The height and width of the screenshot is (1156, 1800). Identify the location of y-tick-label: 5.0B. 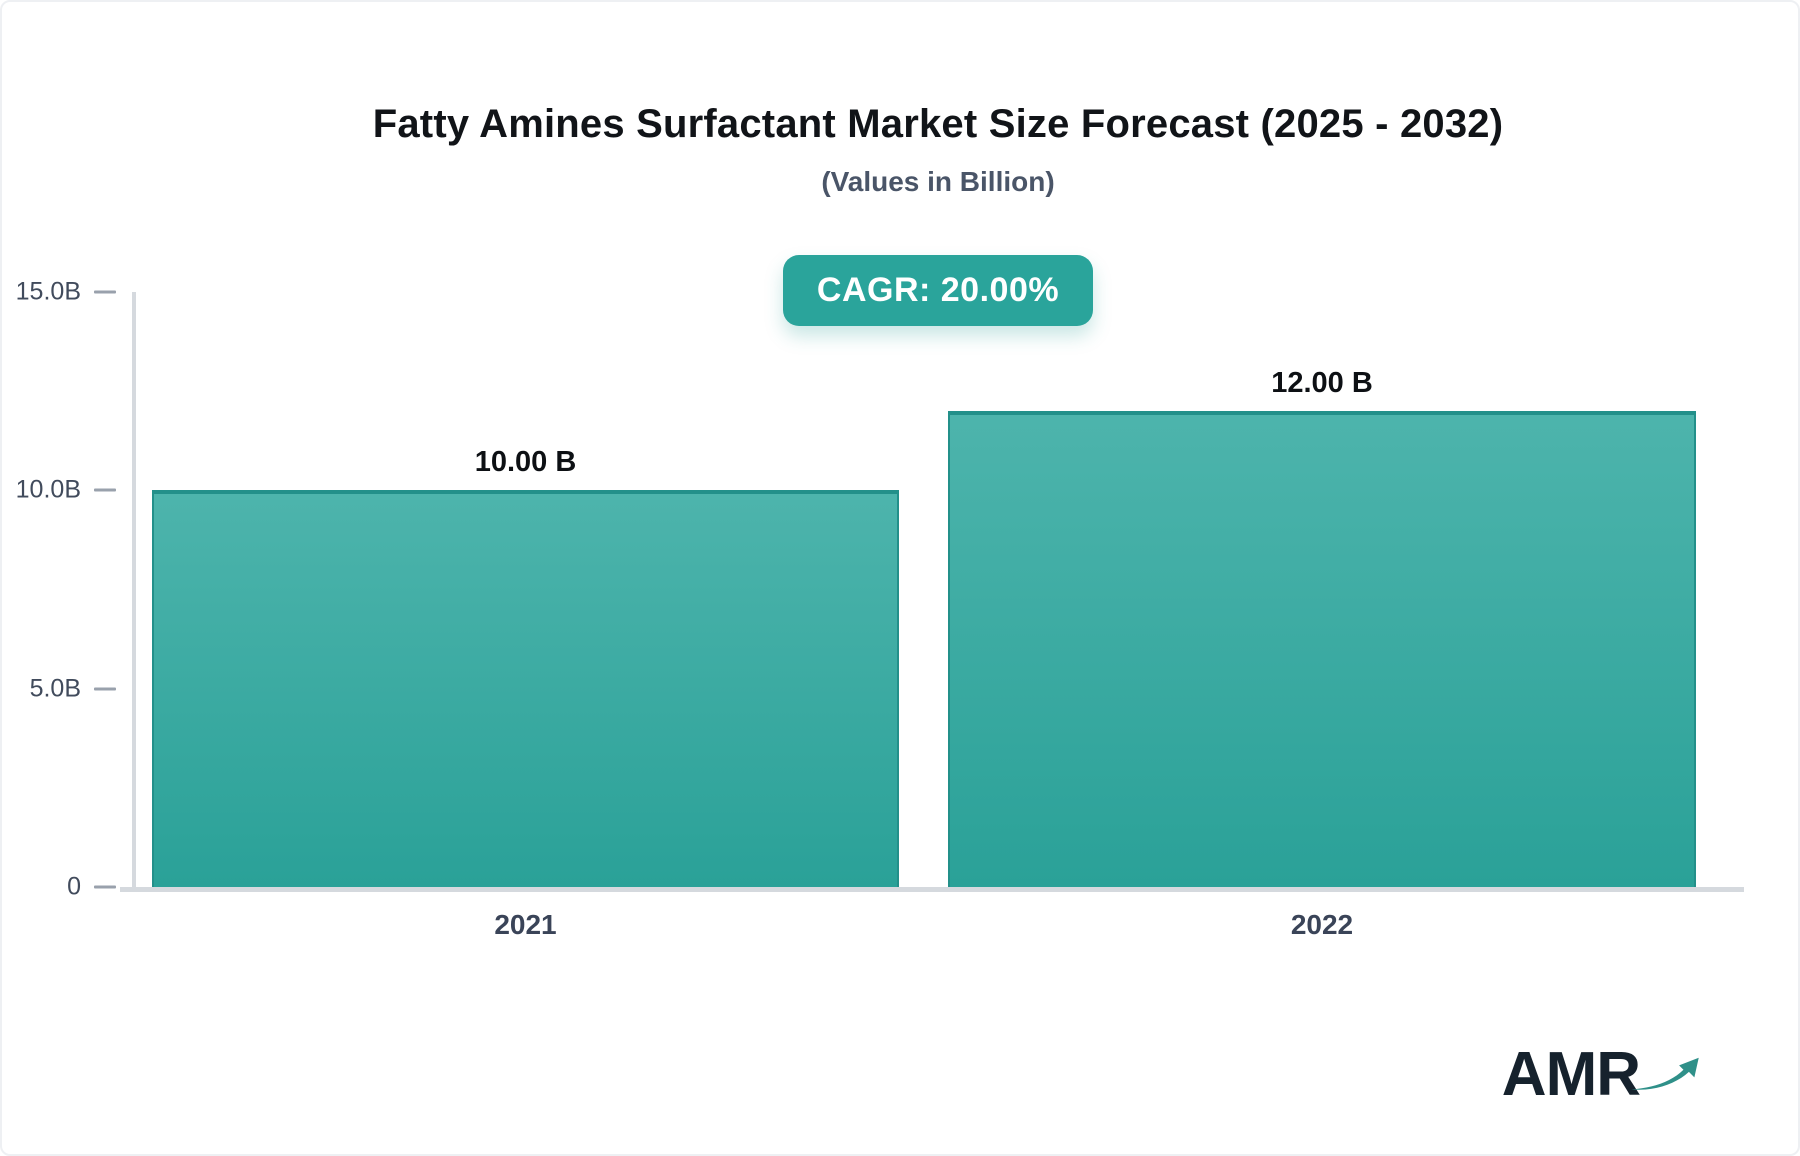
(55, 688).